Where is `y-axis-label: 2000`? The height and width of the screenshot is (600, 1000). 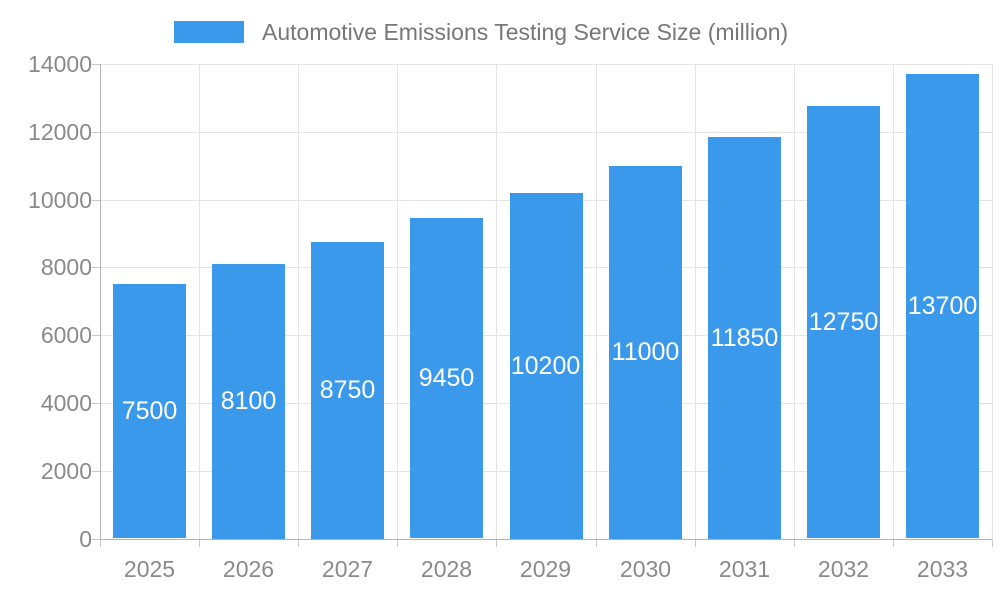
y-axis-label: 2000 is located at coordinates (66, 471).